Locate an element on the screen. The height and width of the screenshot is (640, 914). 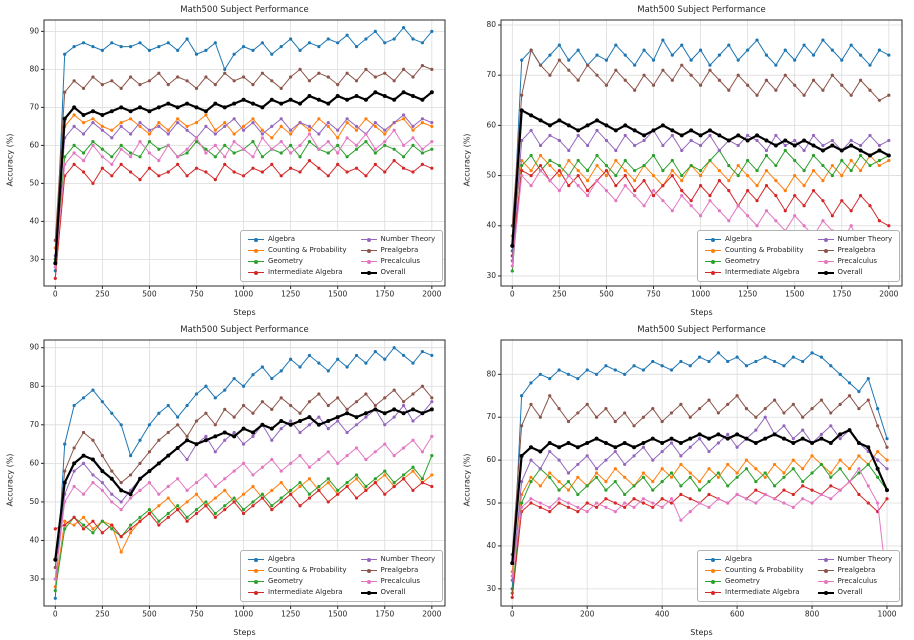
legend-label: Overall is located at coordinates (393, 272).